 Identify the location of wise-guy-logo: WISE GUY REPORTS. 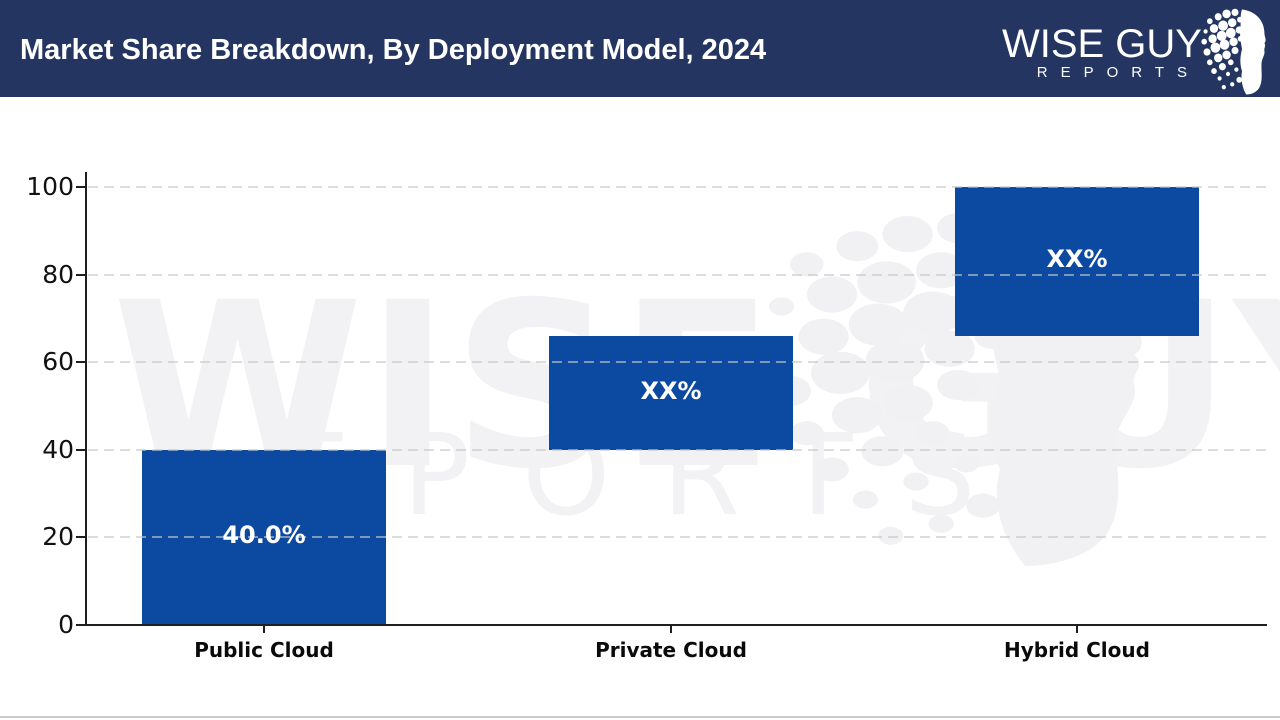
(1136, 49).